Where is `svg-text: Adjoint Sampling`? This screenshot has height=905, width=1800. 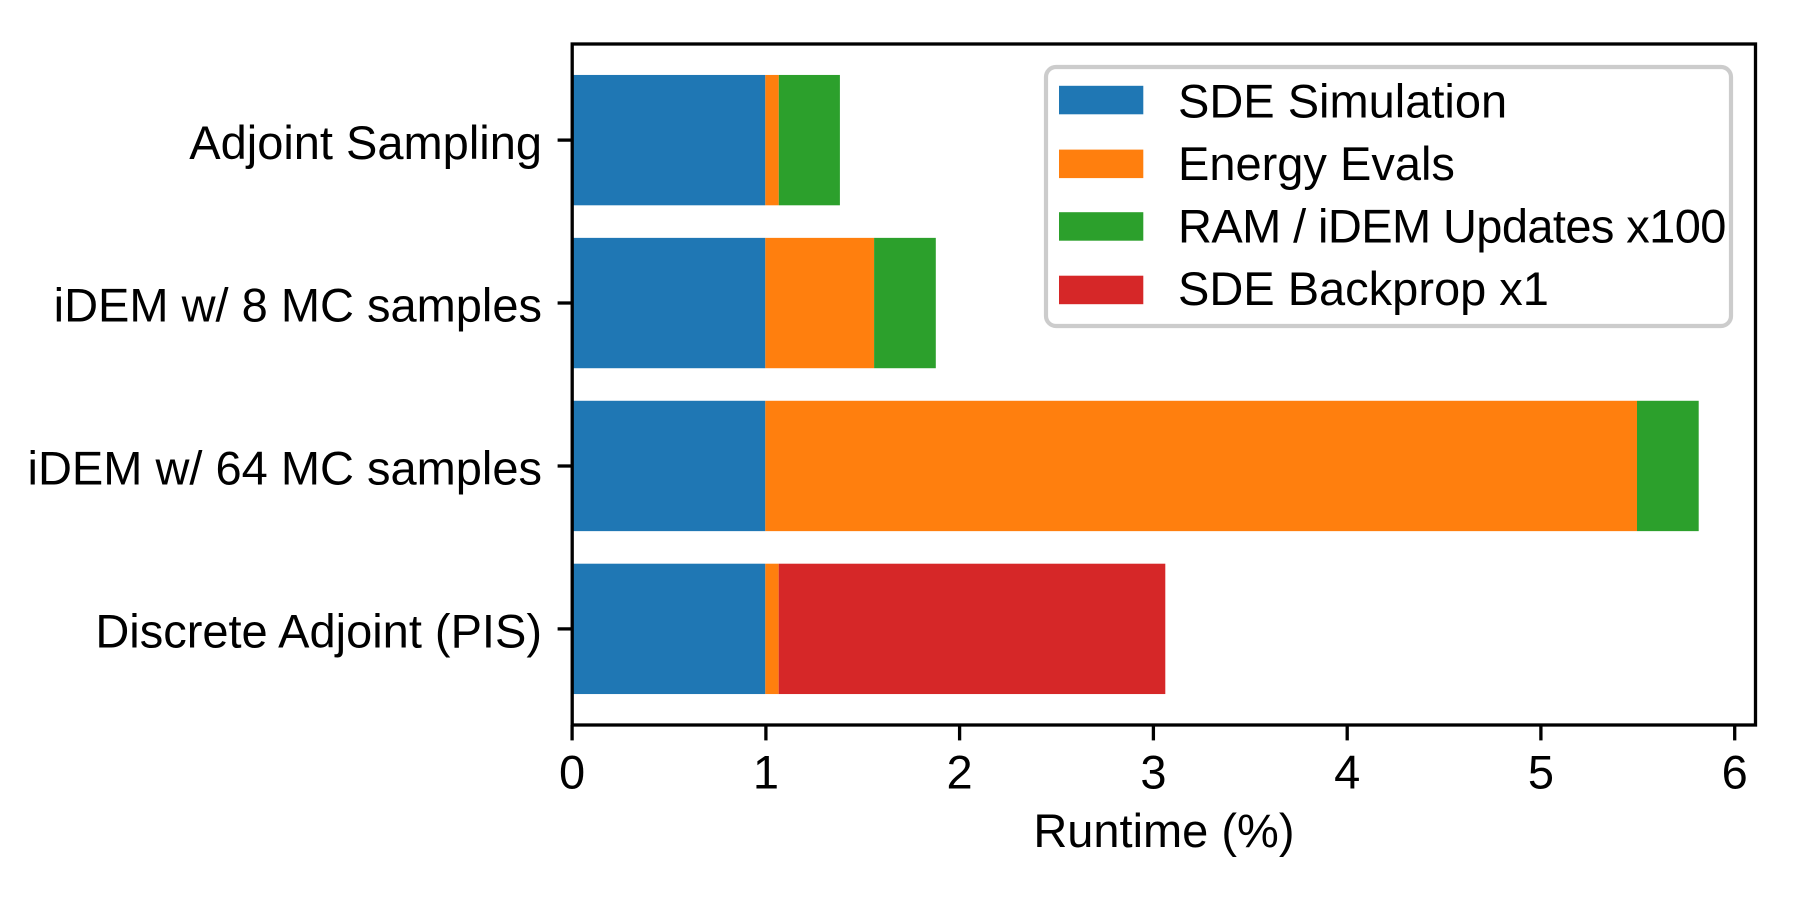
svg-text: Adjoint Sampling is located at coordinates (365, 142).